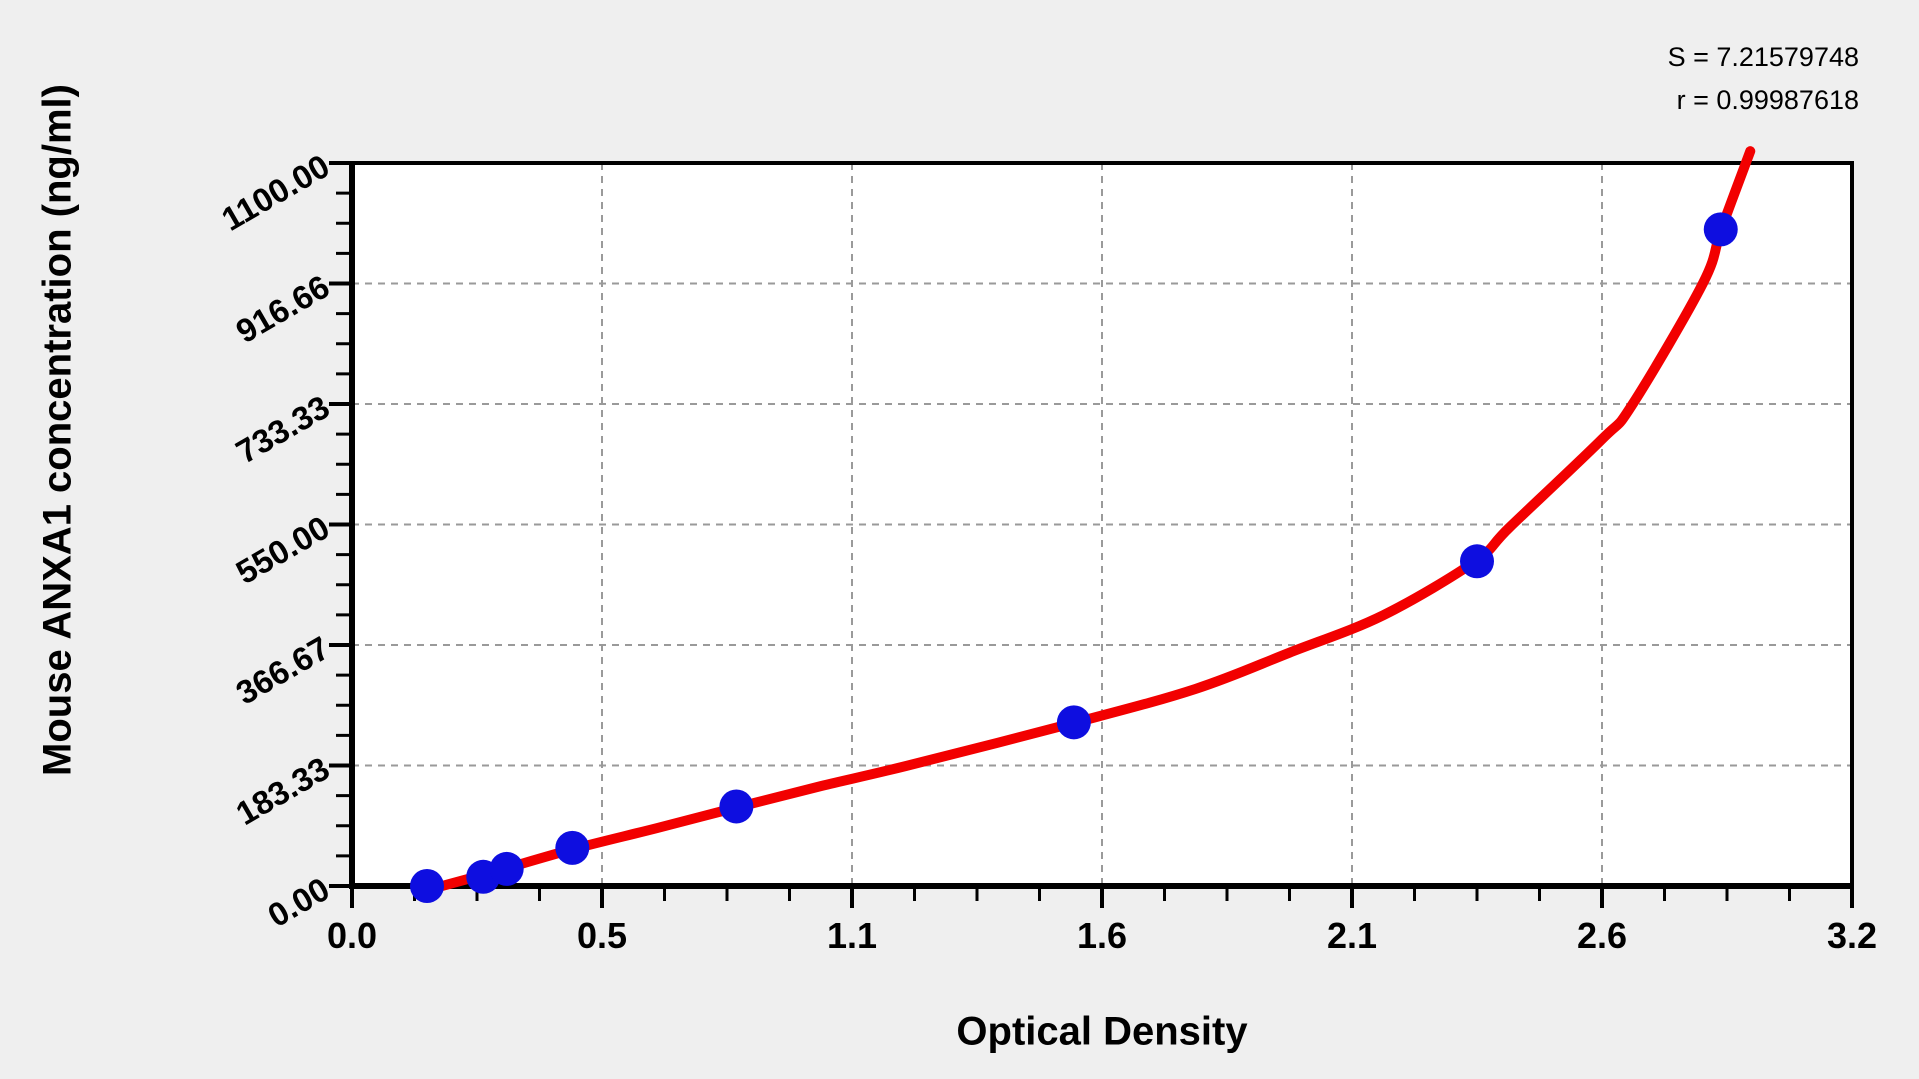 The width and height of the screenshot is (1919, 1079). What do you see at coordinates (1763, 79) in the screenshot?
I see `fit-statistics: S = 7.21579748 r = 0.99987618` at bounding box center [1763, 79].